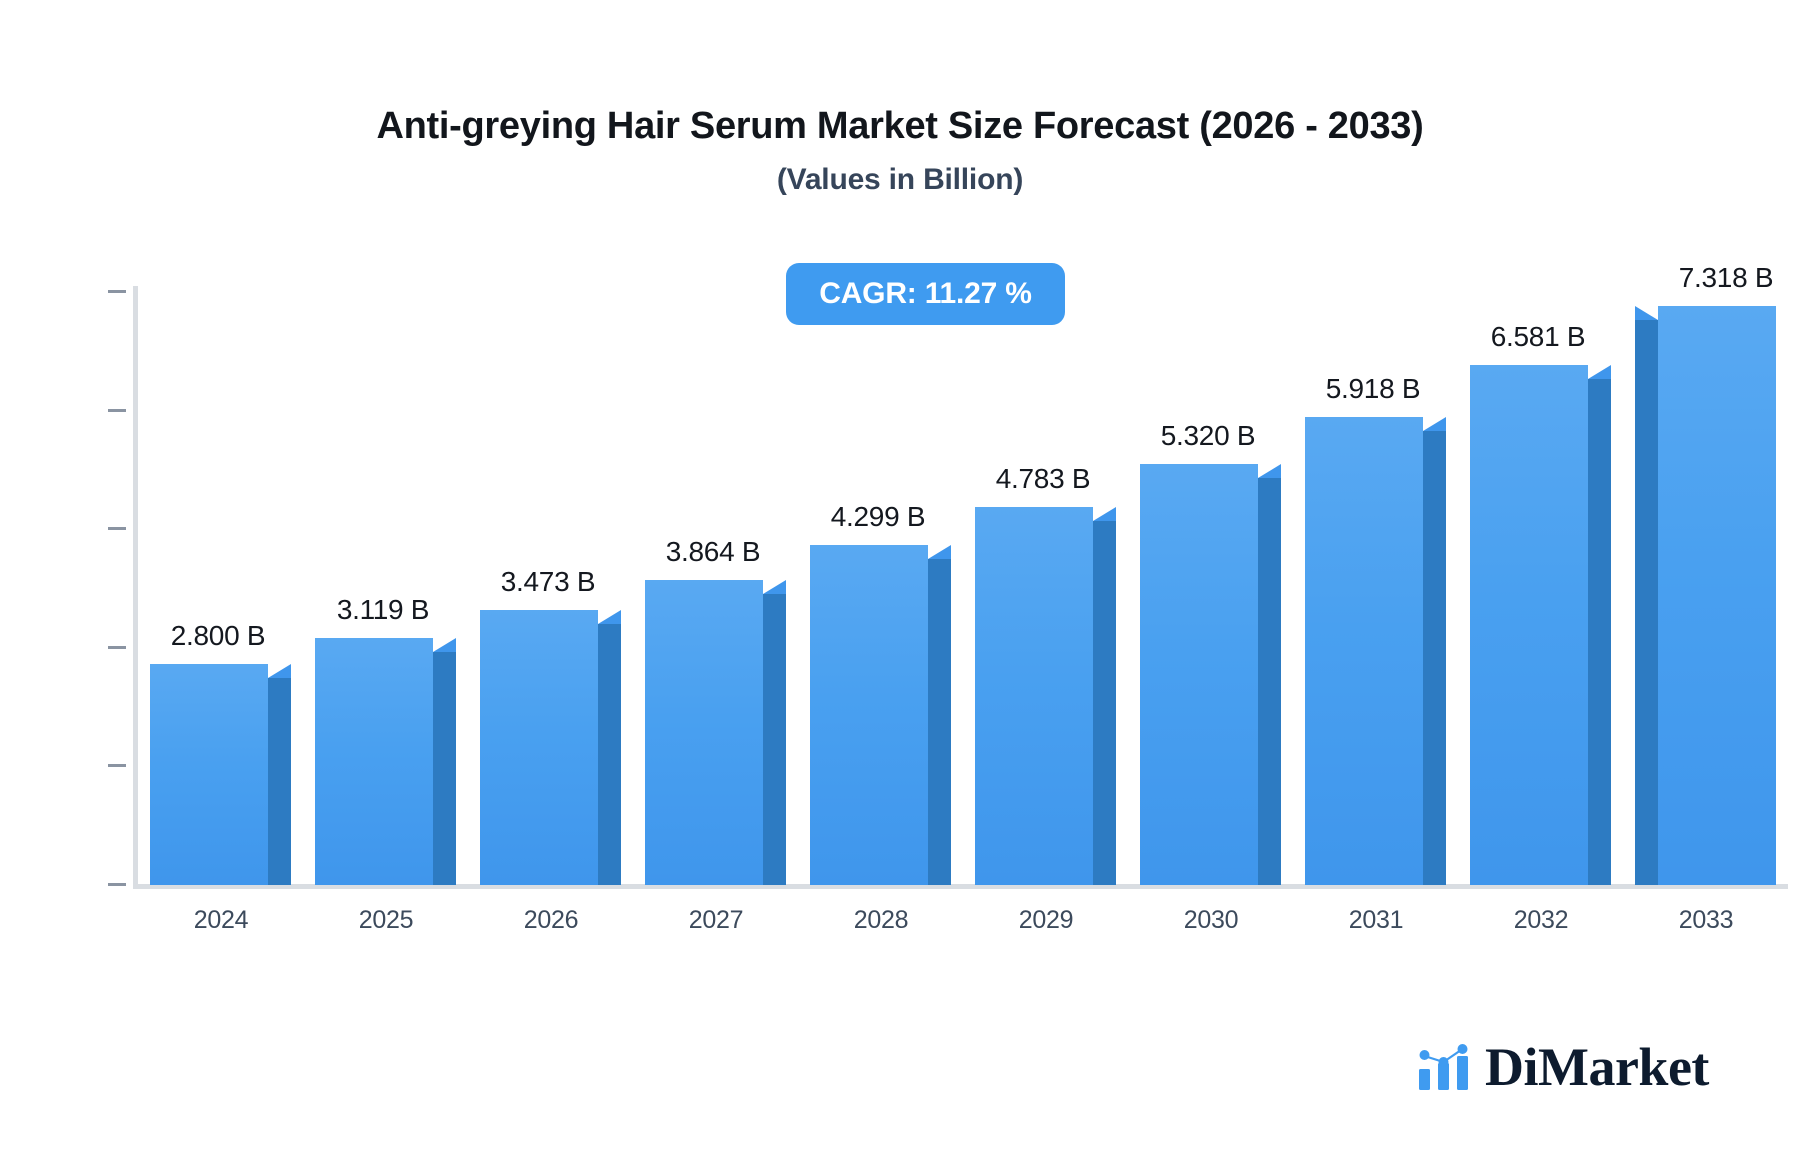 This screenshot has width=1800, height=1156. I want to click on bar: 5.320 B, so click(1210, 652).